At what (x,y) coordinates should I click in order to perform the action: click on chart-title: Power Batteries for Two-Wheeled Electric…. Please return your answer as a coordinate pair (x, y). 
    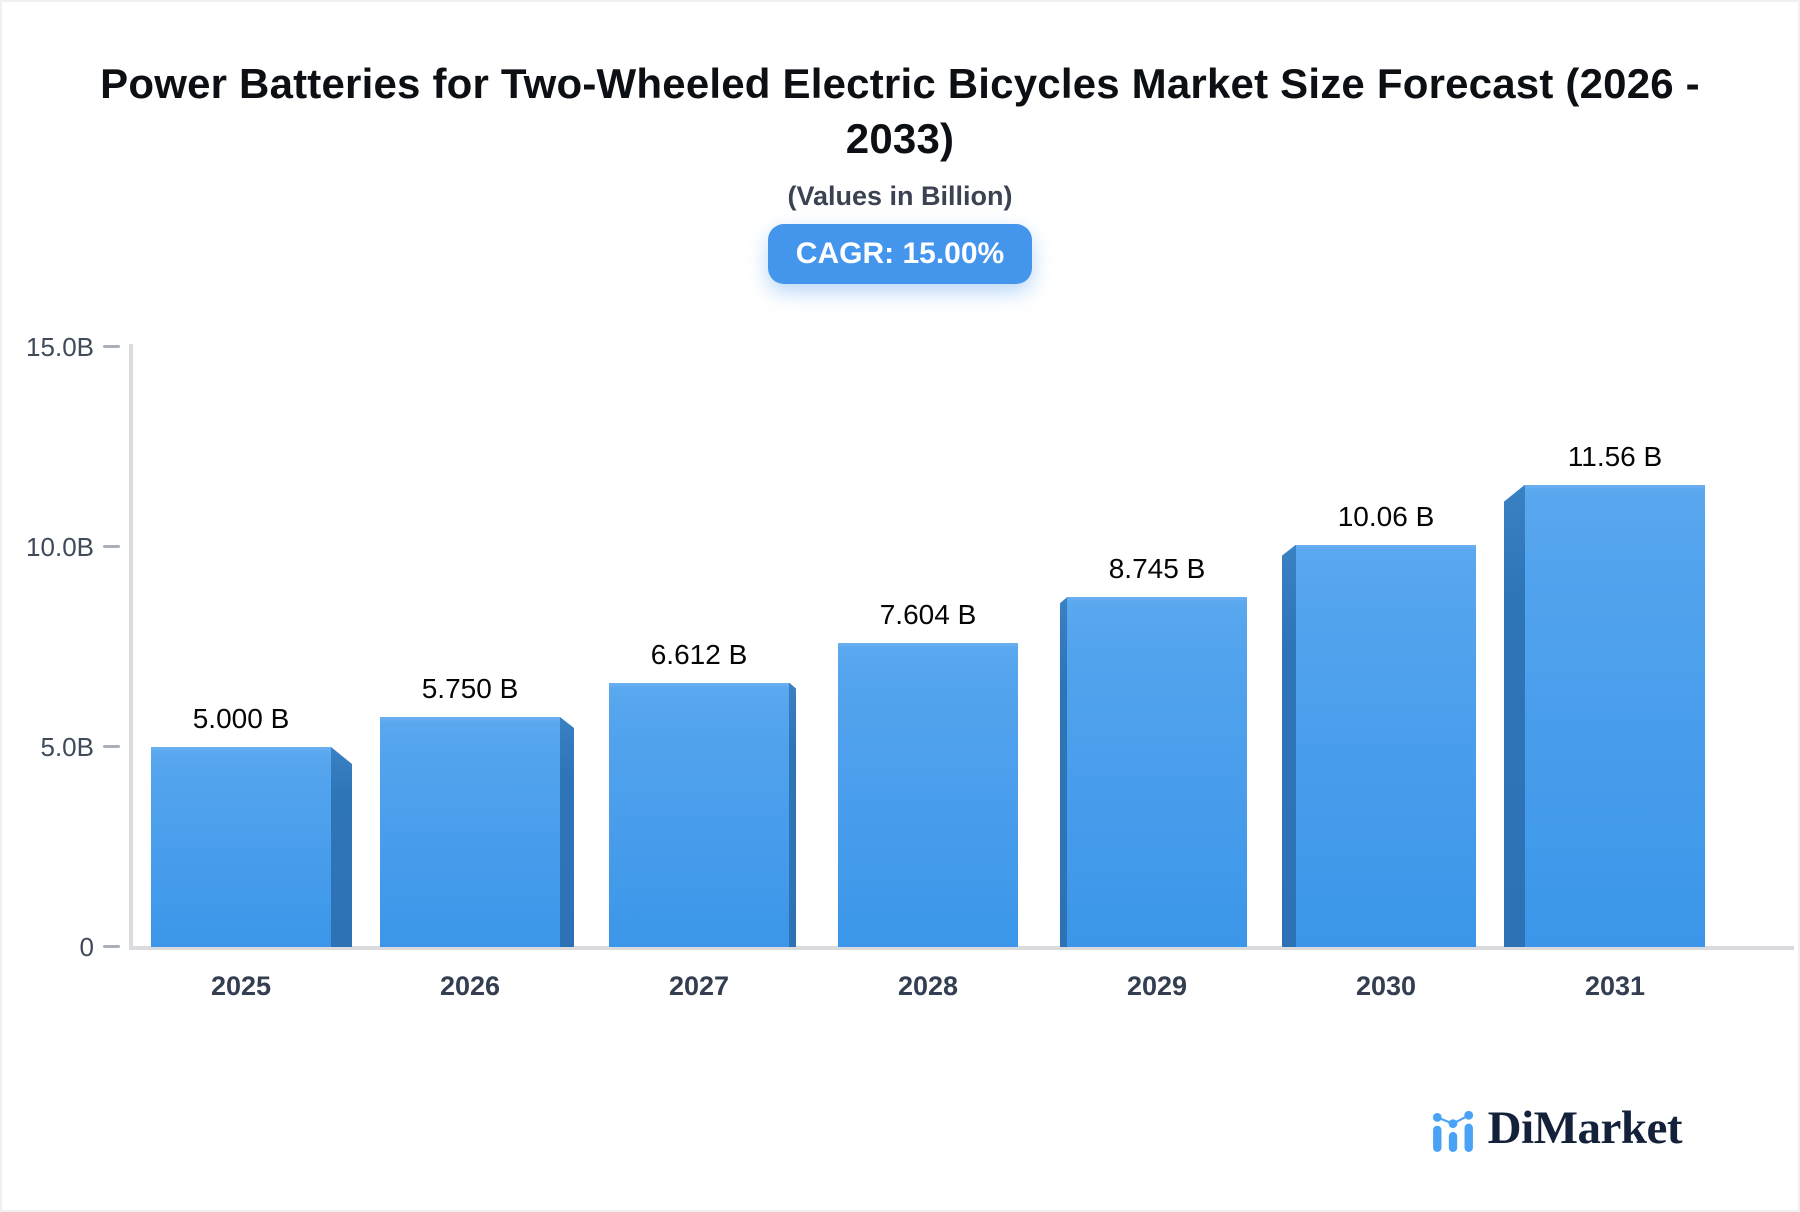
    Looking at the image, I should click on (900, 111).